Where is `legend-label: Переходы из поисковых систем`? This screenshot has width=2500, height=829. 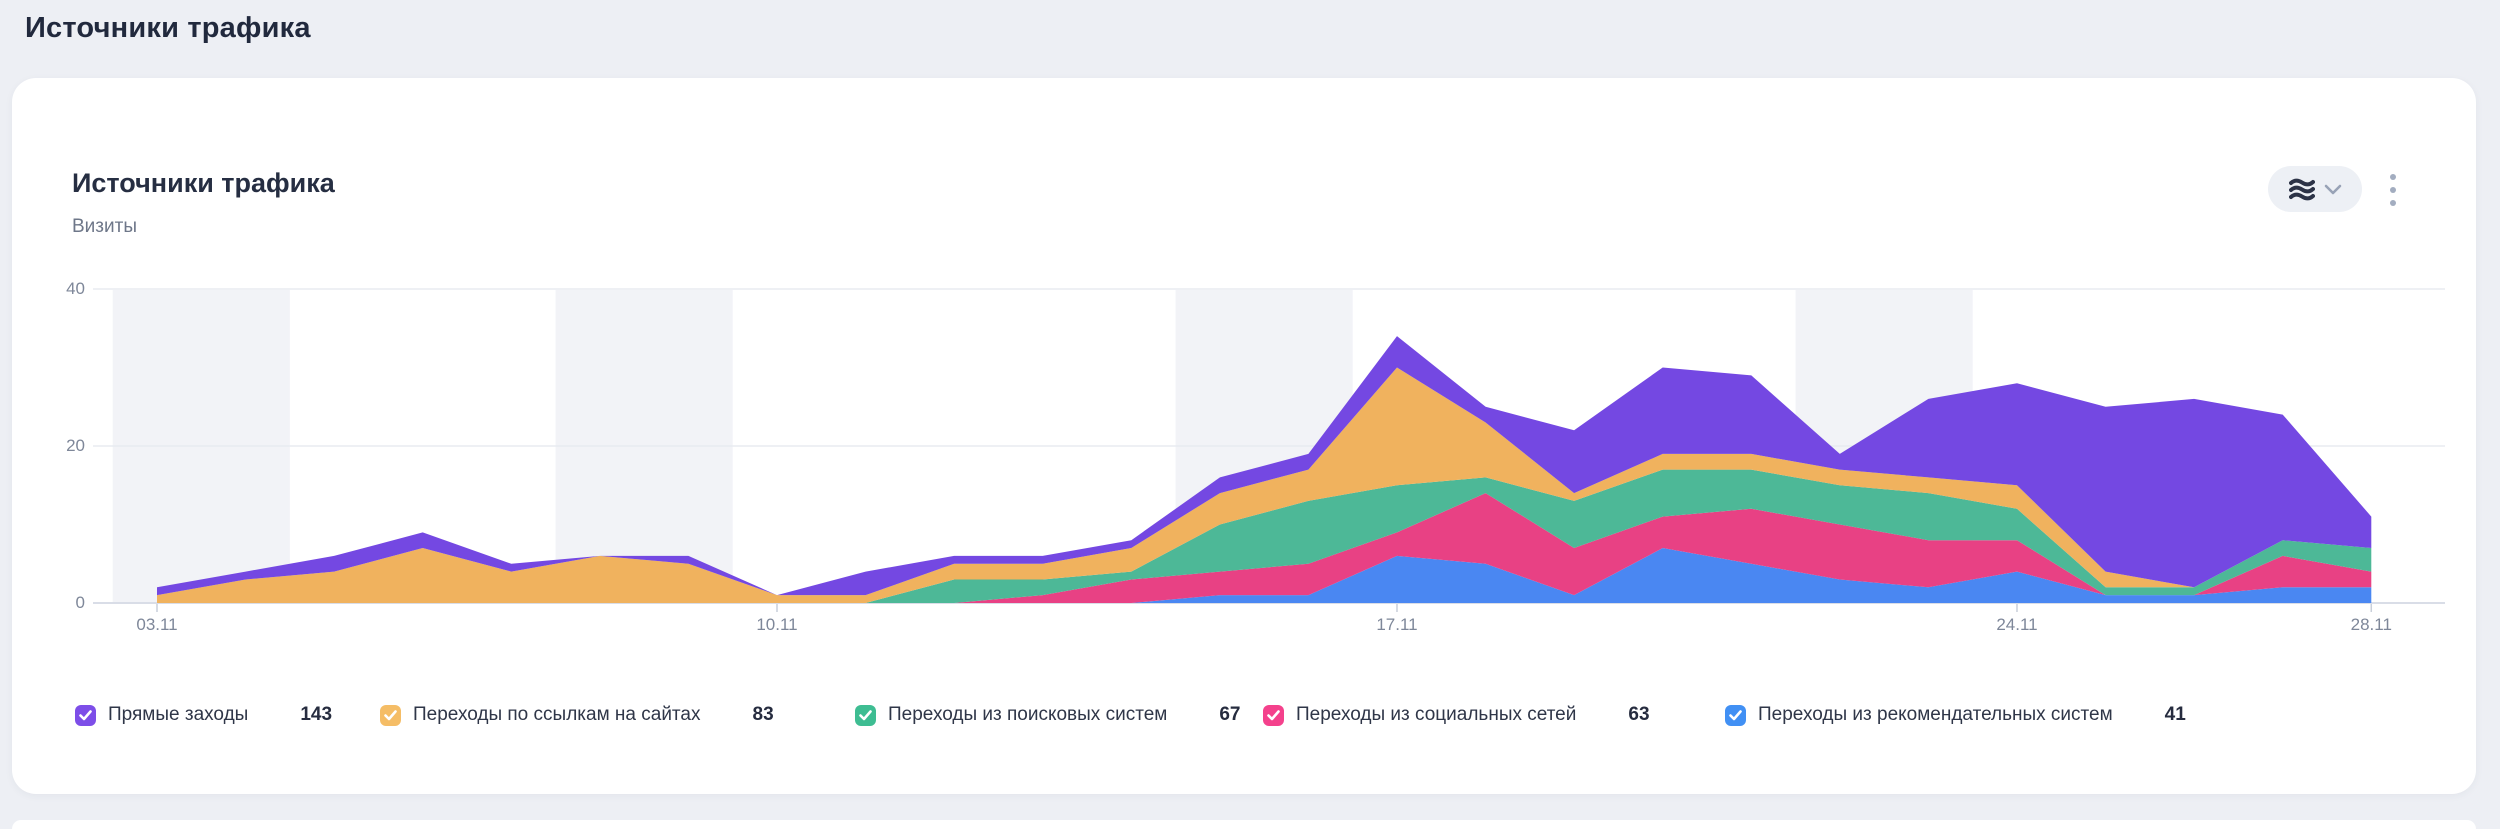
legend-label: Переходы из поисковых систем is located at coordinates (1028, 714).